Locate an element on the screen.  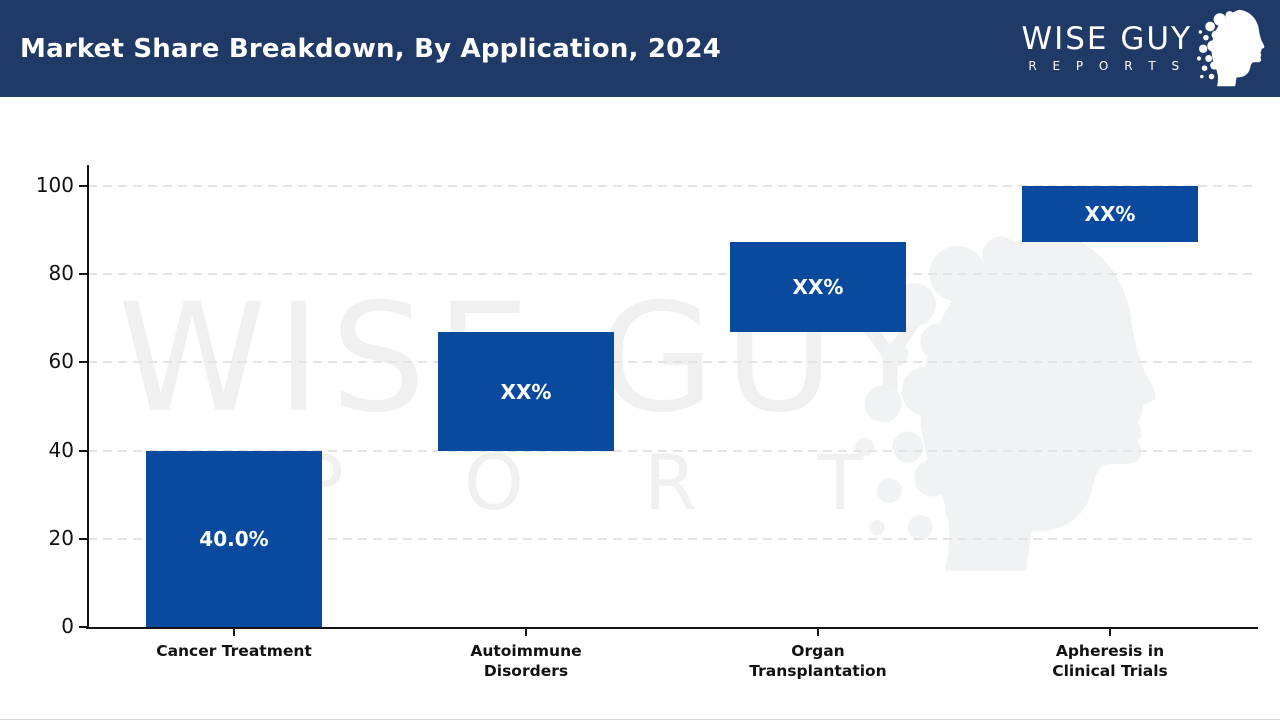
bar-3-organ-transplantation: XX% is located at coordinates (818, 287).